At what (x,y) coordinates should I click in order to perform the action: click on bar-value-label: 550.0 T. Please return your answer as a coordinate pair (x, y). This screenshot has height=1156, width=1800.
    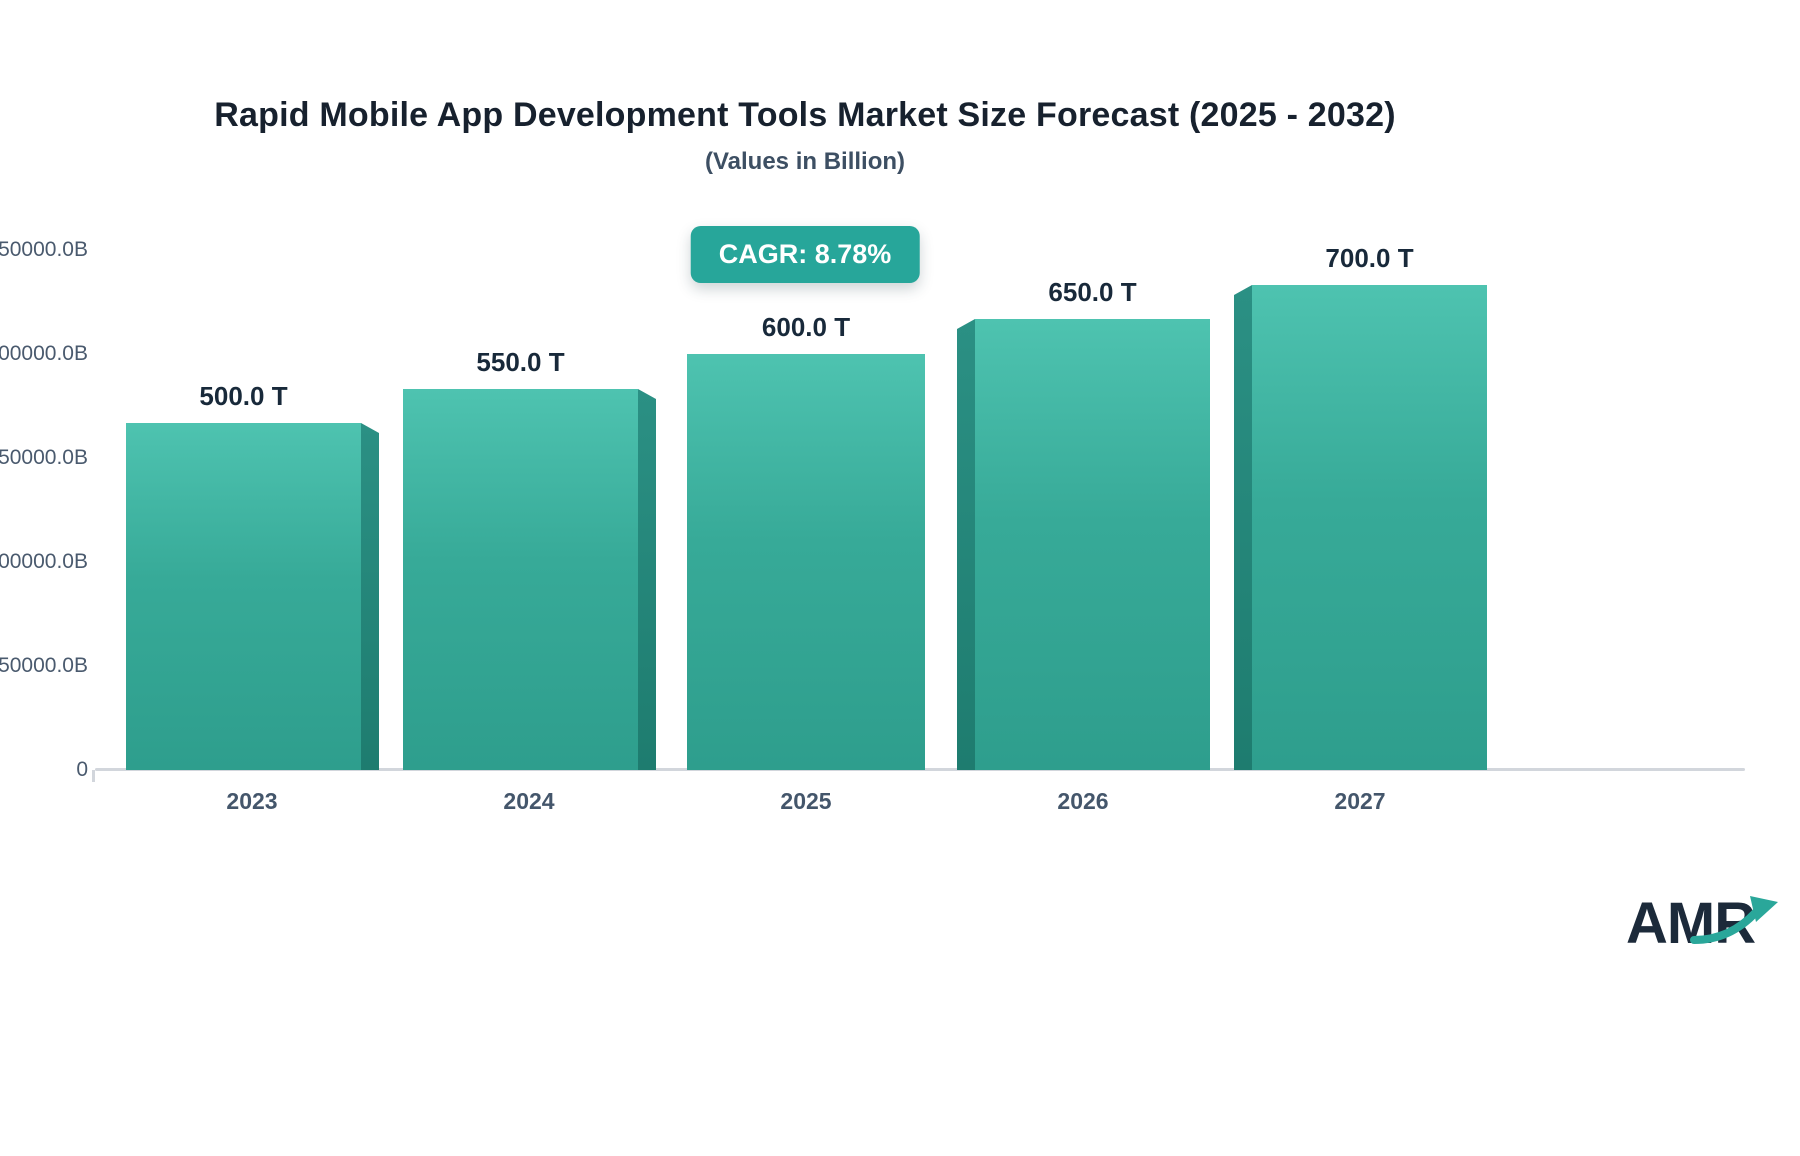
    Looking at the image, I should click on (520, 362).